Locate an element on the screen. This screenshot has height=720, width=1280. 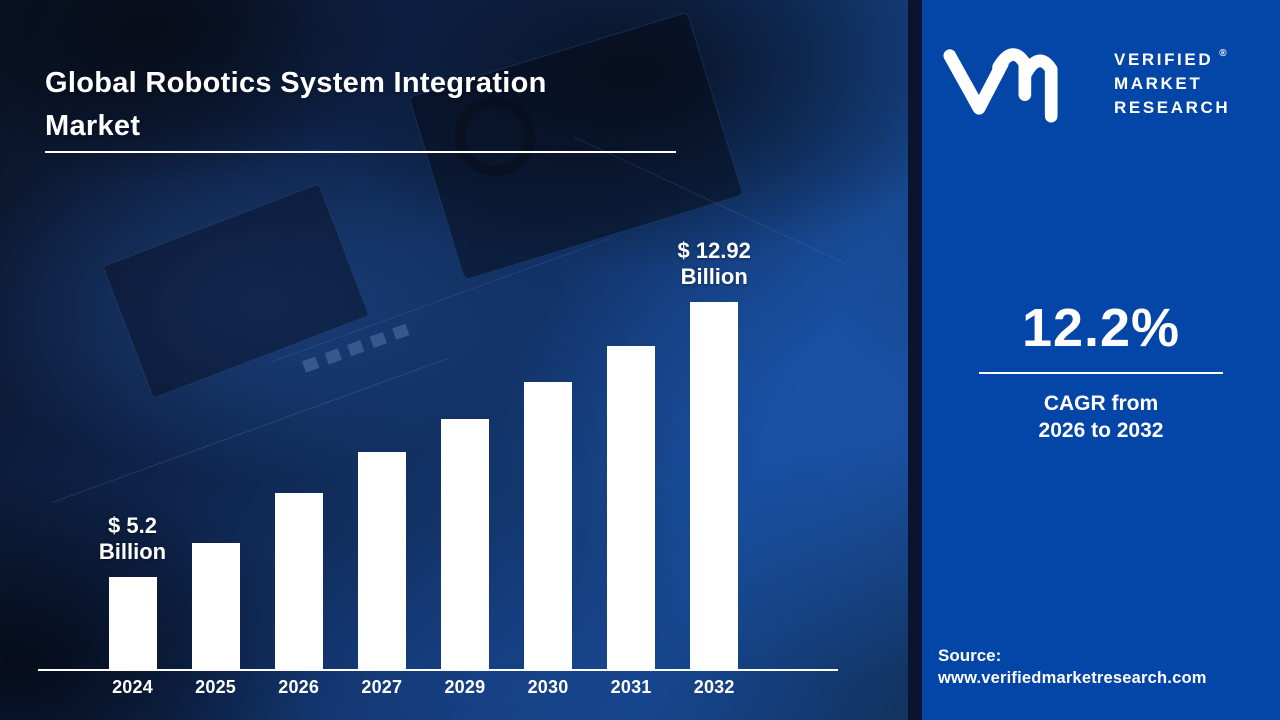
x-tick-2027: 2027 is located at coordinates (382, 687).